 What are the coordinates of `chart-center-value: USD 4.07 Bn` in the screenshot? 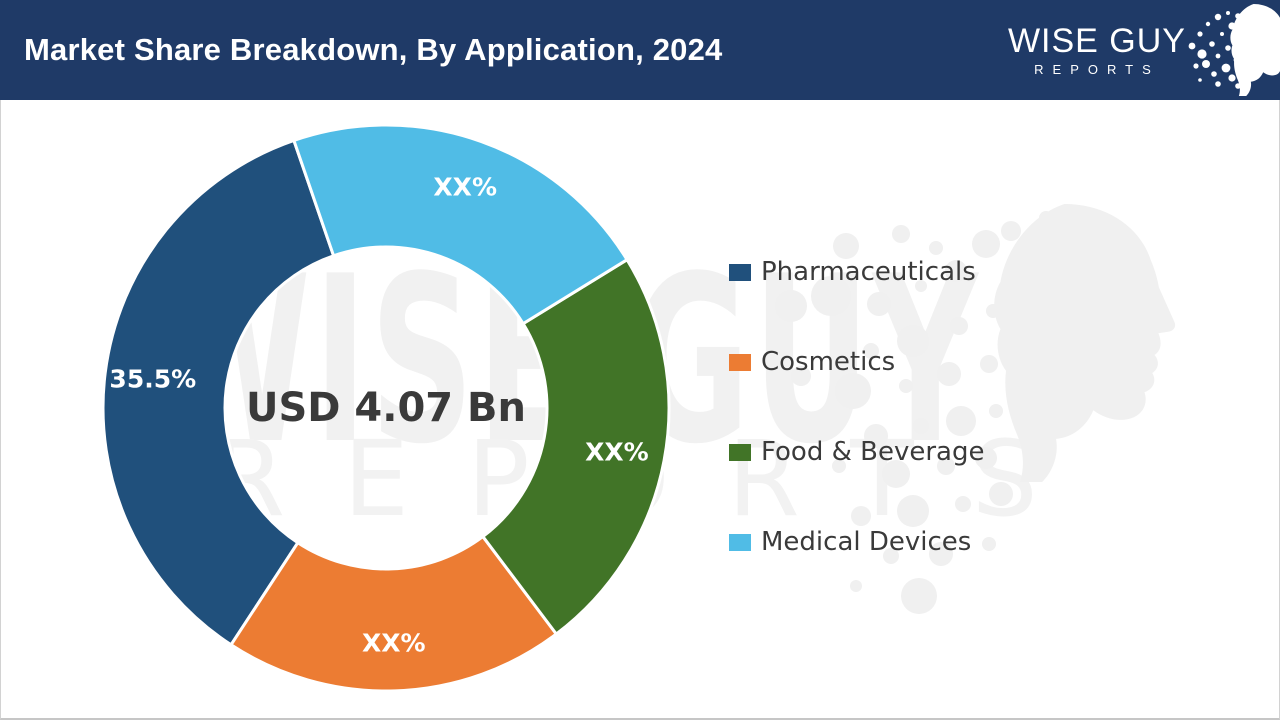 It's located at (386, 408).